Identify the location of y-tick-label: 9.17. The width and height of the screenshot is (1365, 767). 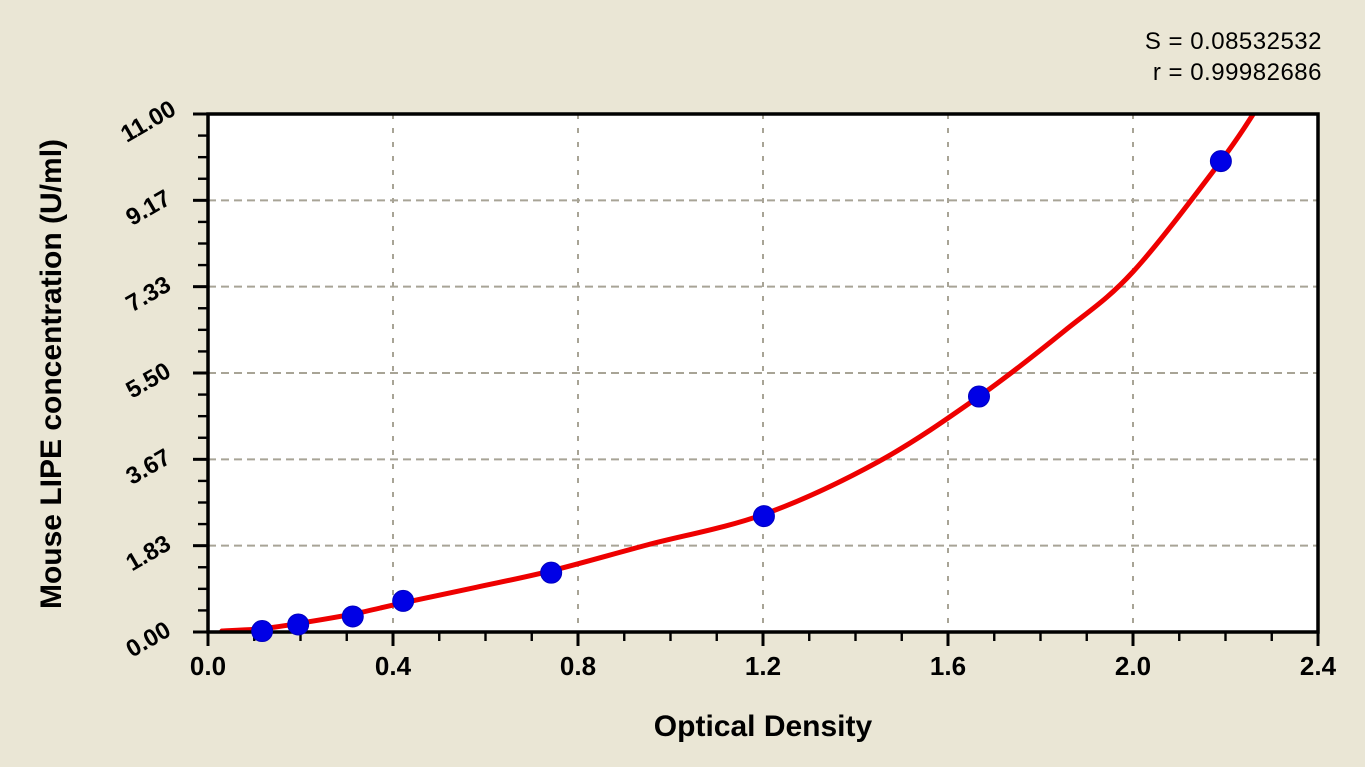
(148, 208).